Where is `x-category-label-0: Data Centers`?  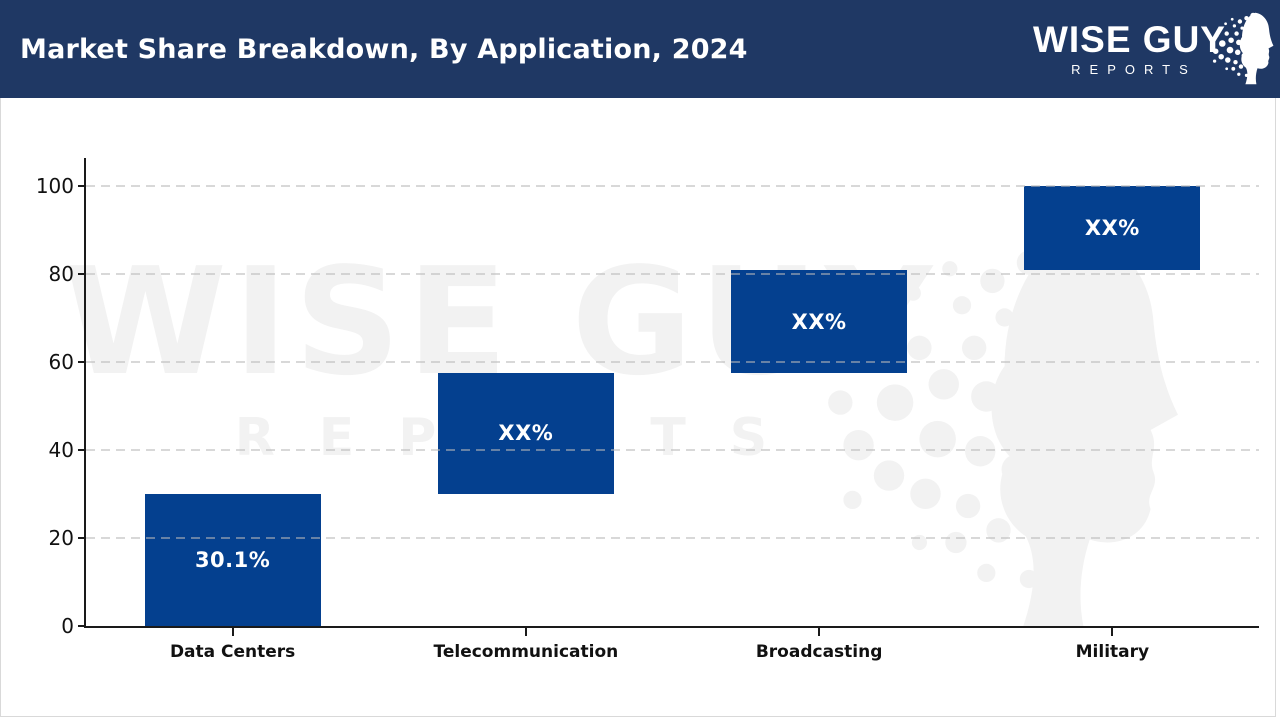 x-category-label-0: Data Centers is located at coordinates (232, 652).